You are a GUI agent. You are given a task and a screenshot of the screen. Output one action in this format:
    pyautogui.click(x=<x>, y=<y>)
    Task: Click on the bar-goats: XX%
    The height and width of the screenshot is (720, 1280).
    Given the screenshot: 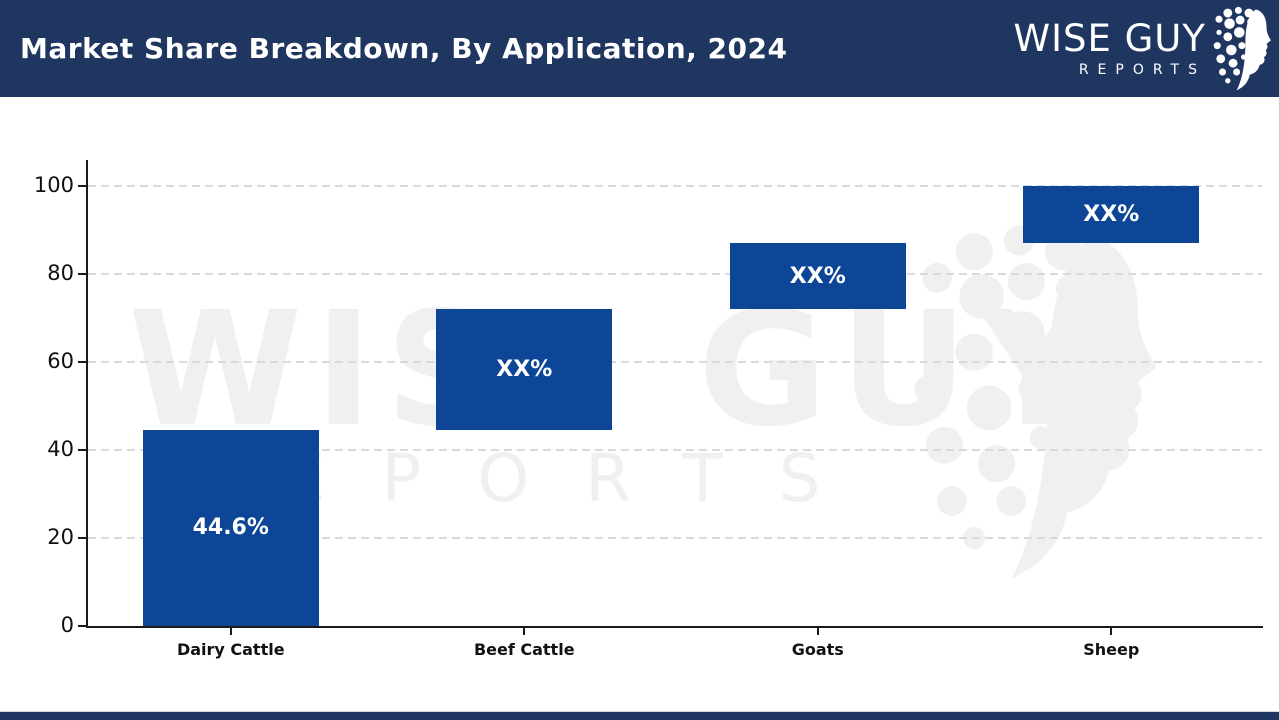 What is the action you would take?
    pyautogui.click(x=817, y=276)
    